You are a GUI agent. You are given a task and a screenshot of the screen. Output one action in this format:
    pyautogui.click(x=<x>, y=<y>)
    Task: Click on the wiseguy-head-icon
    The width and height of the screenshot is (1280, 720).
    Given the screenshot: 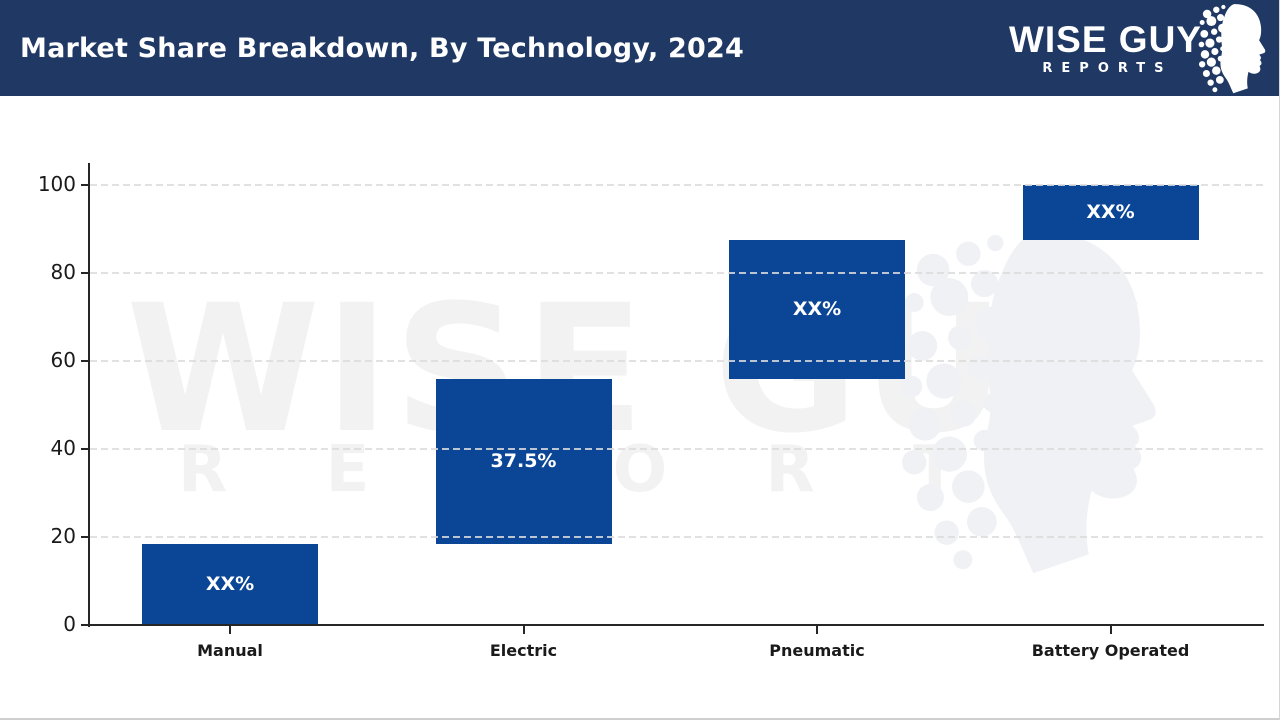 What is the action you would take?
    pyautogui.click(x=1232, y=49)
    